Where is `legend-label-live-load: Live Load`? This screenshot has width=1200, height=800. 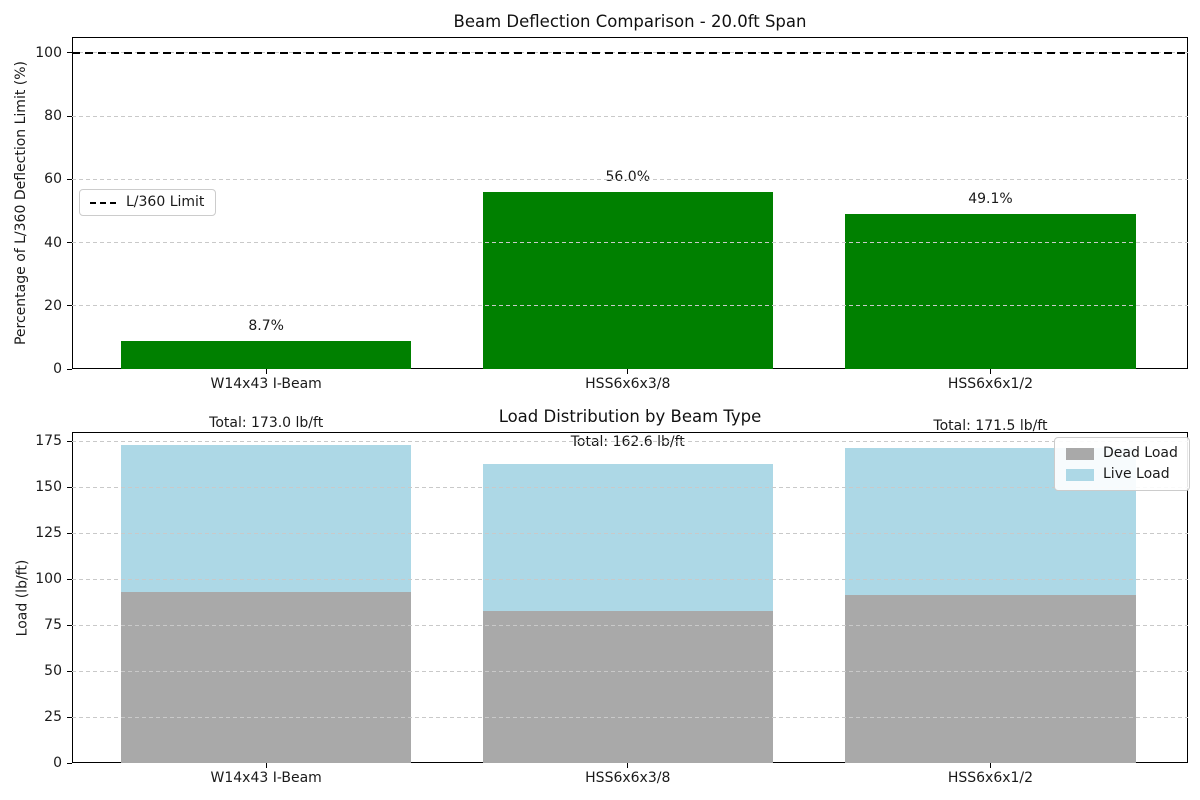
legend-label-live-load: Live Load is located at coordinates (1136, 474).